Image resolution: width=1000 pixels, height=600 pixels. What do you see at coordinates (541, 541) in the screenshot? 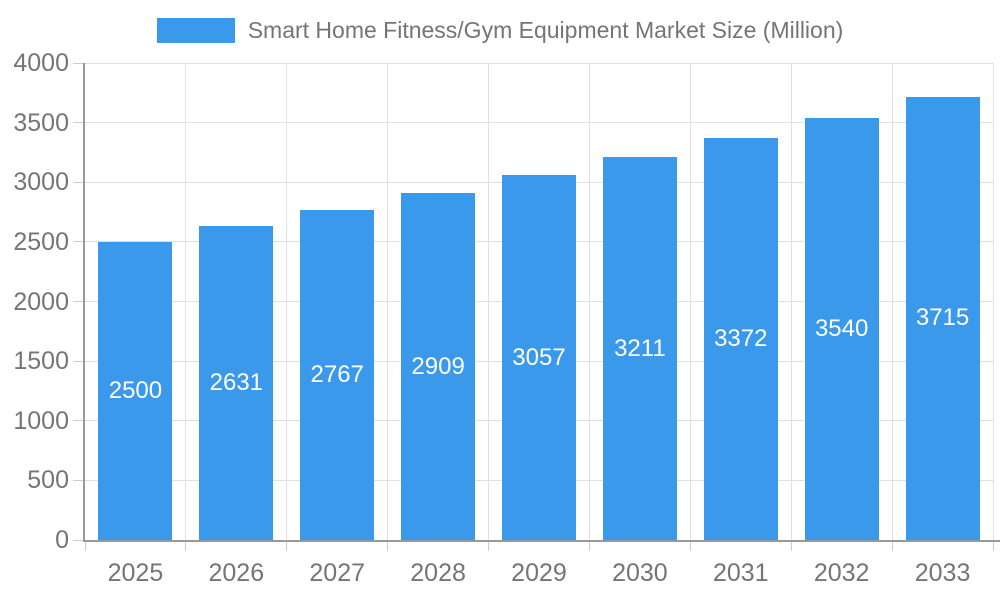
I see `x-axis-line` at bounding box center [541, 541].